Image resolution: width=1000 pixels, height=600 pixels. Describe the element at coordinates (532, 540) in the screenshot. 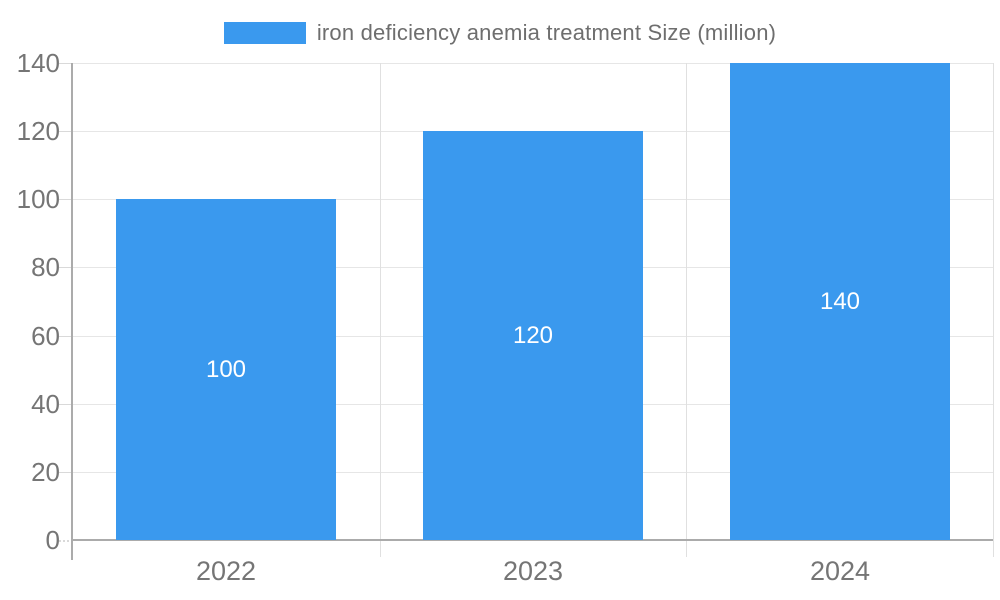

I see `x-axis-line` at that location.